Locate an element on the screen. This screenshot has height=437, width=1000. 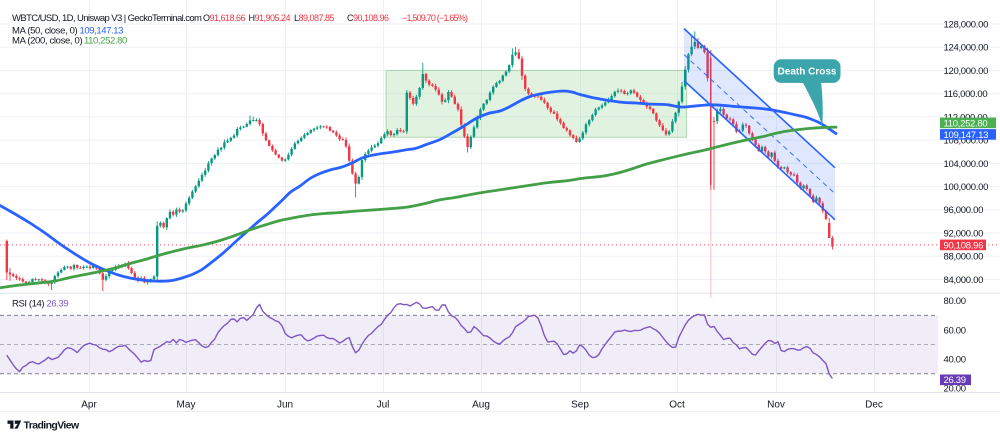
svg-text: Apr is located at coordinates (89, 405).